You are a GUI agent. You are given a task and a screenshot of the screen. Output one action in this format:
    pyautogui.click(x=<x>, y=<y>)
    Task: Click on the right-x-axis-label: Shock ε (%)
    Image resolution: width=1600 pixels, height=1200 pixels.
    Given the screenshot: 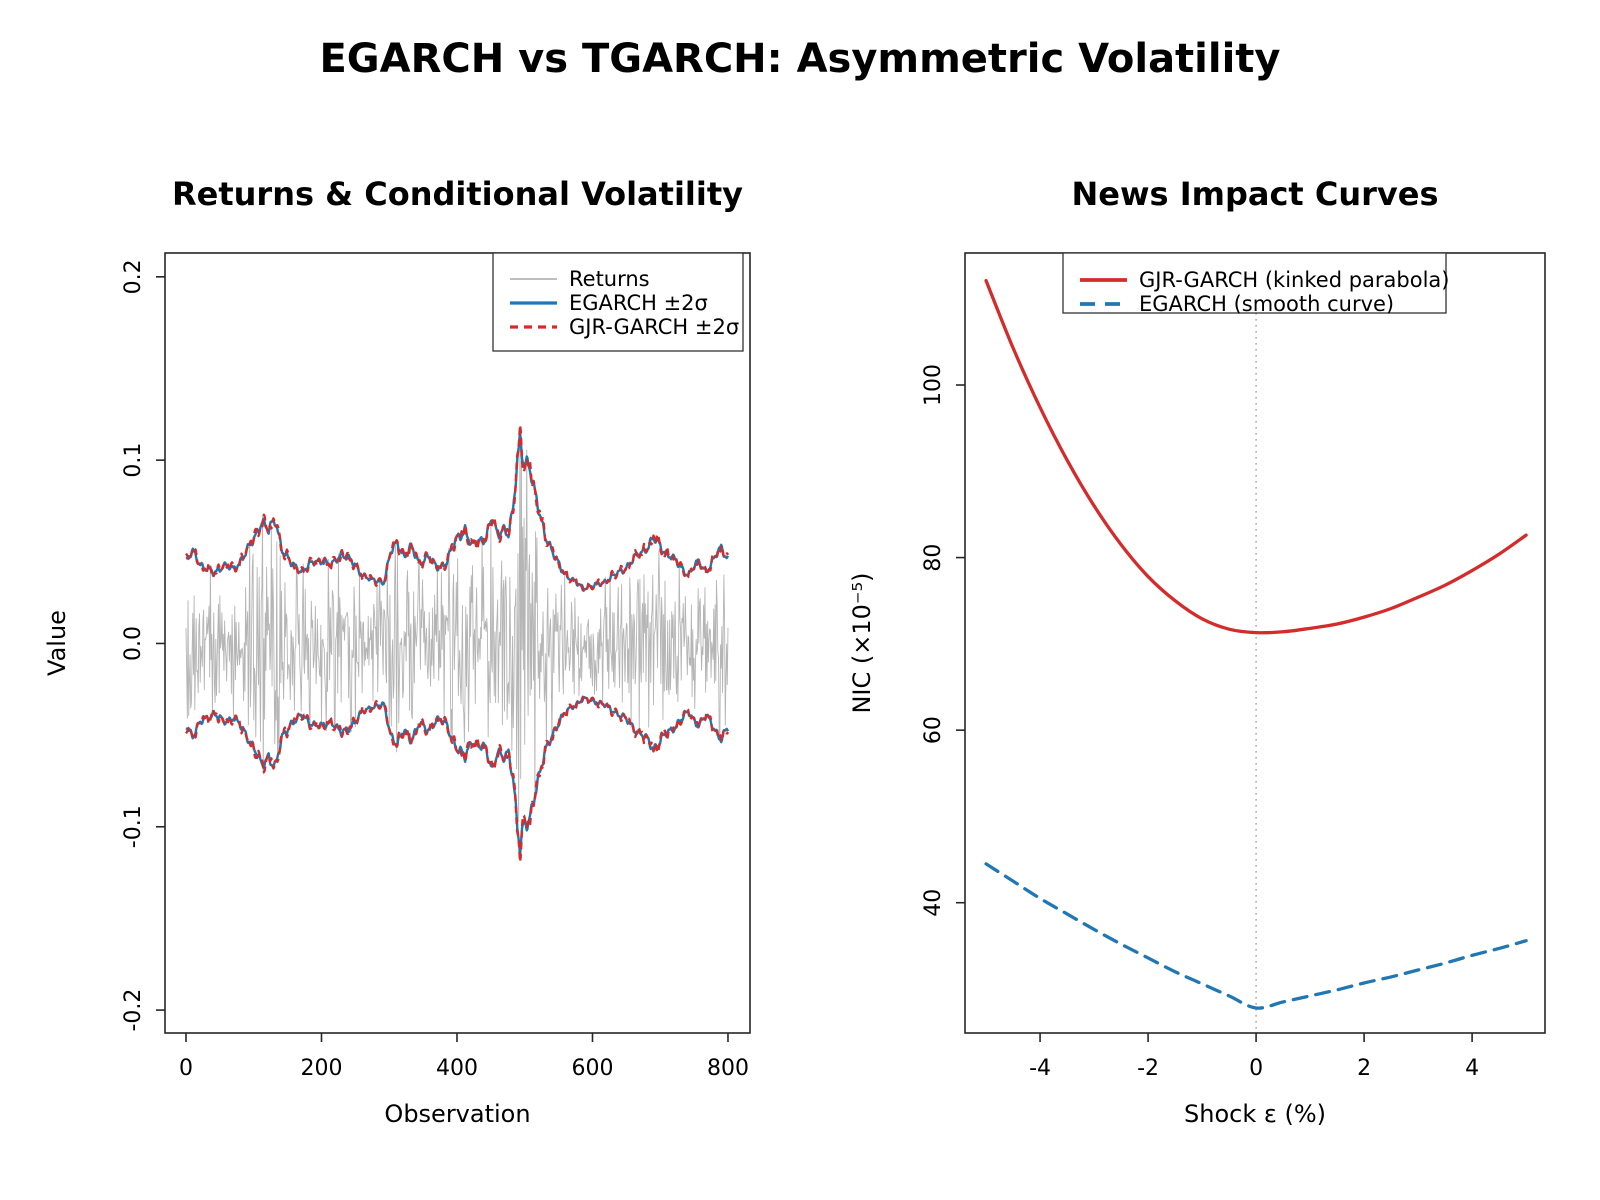 What is the action you would take?
    pyautogui.click(x=1255, y=1114)
    